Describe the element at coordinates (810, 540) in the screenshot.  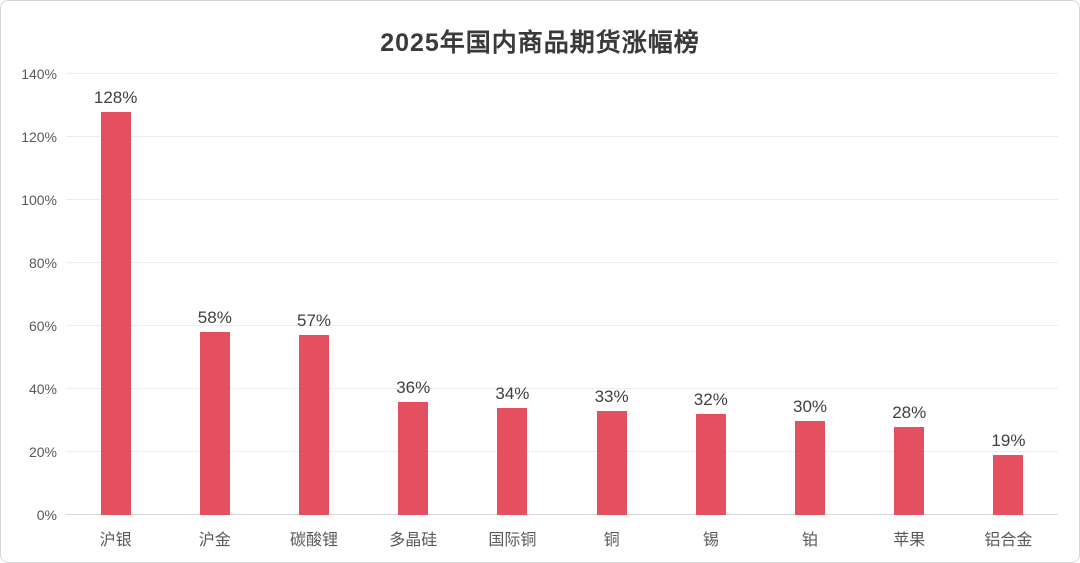
I see `x-axis-category-label: 铂` at that location.